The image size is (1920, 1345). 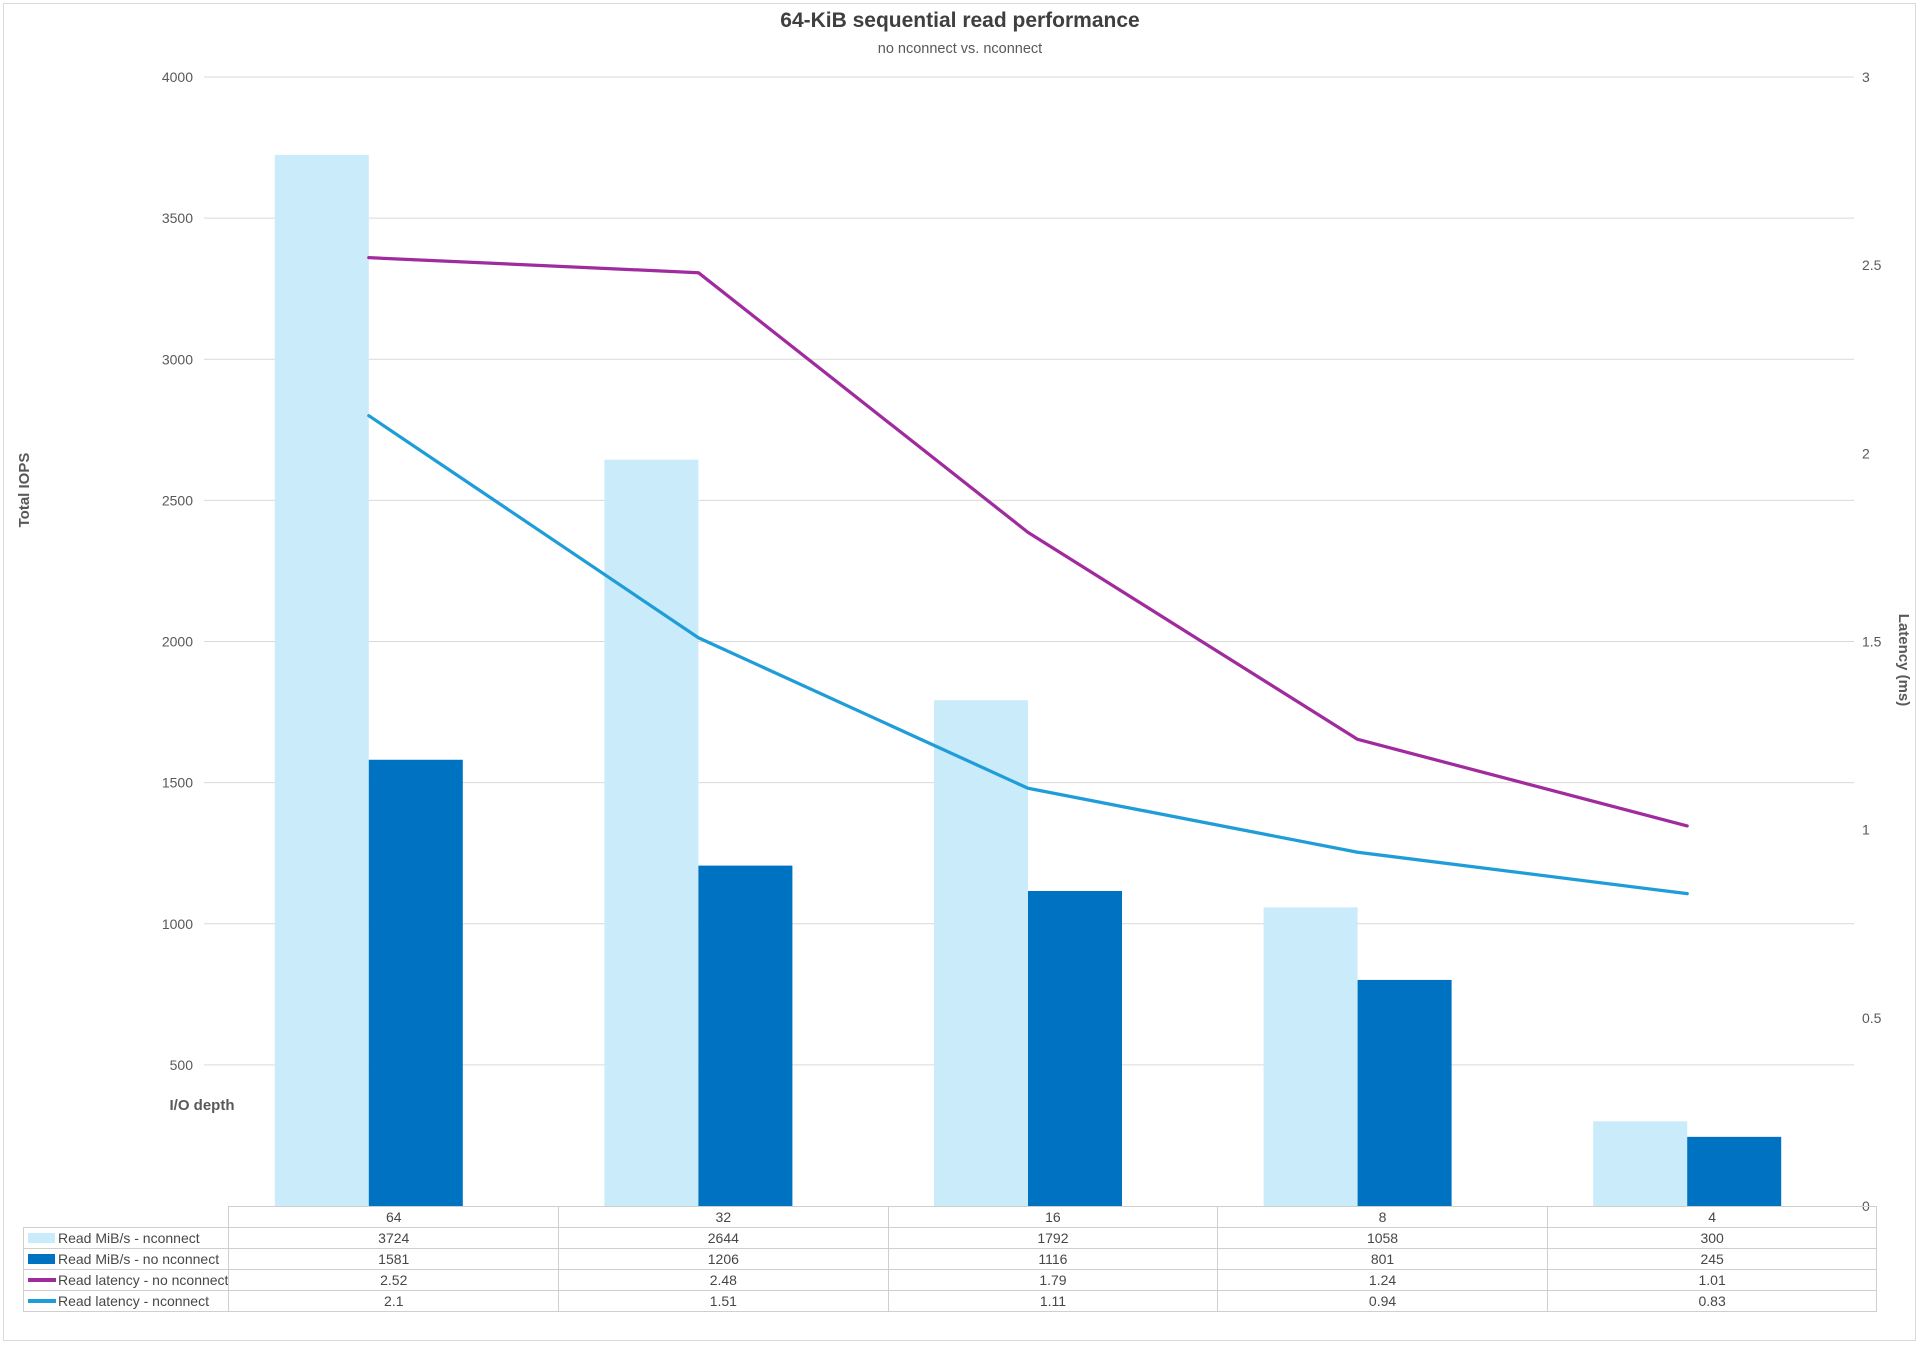 I want to click on value-cell: 0.83, so click(x=1712, y=1301).